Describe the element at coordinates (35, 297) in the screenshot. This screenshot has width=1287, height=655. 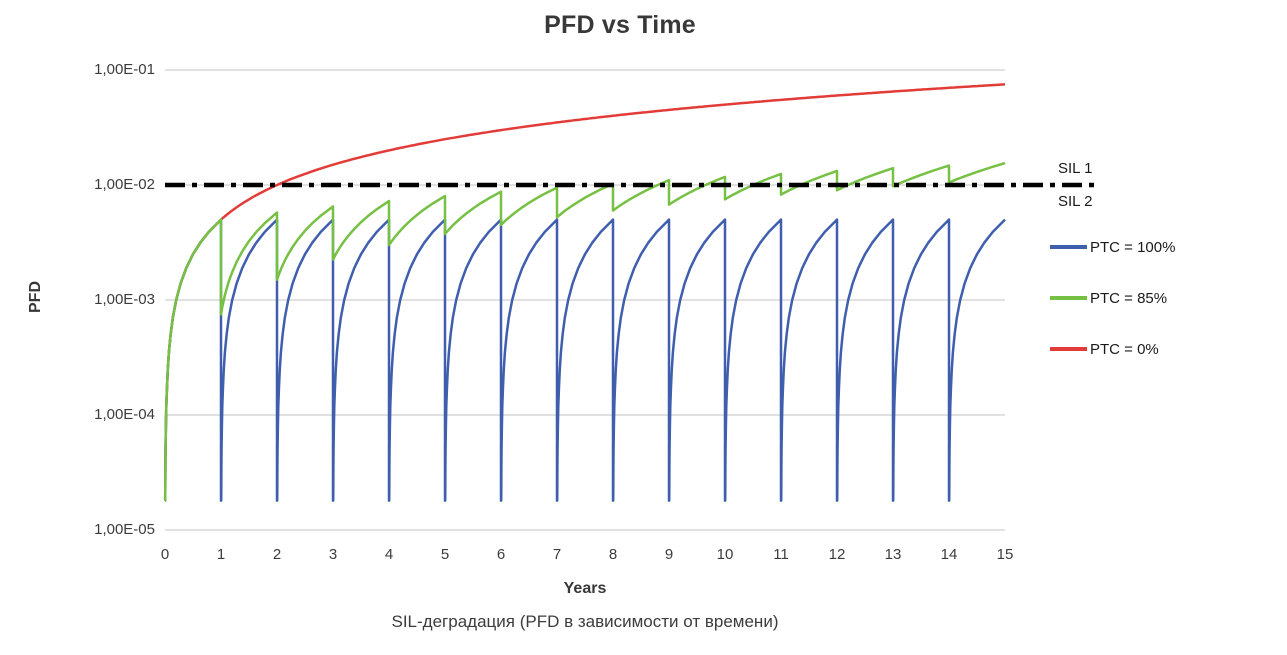
I see `y-axis-label: PFD` at that location.